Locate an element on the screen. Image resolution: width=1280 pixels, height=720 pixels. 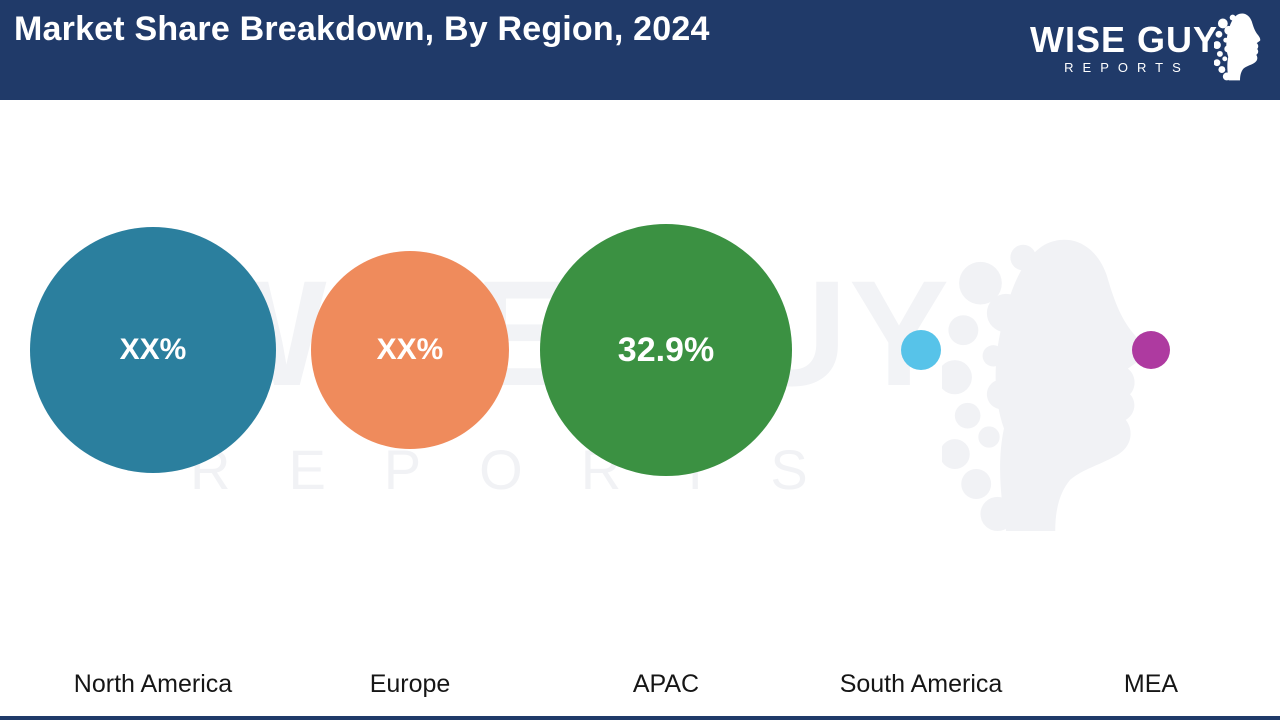
bubble-north-america: XX% is located at coordinates (153, 350).